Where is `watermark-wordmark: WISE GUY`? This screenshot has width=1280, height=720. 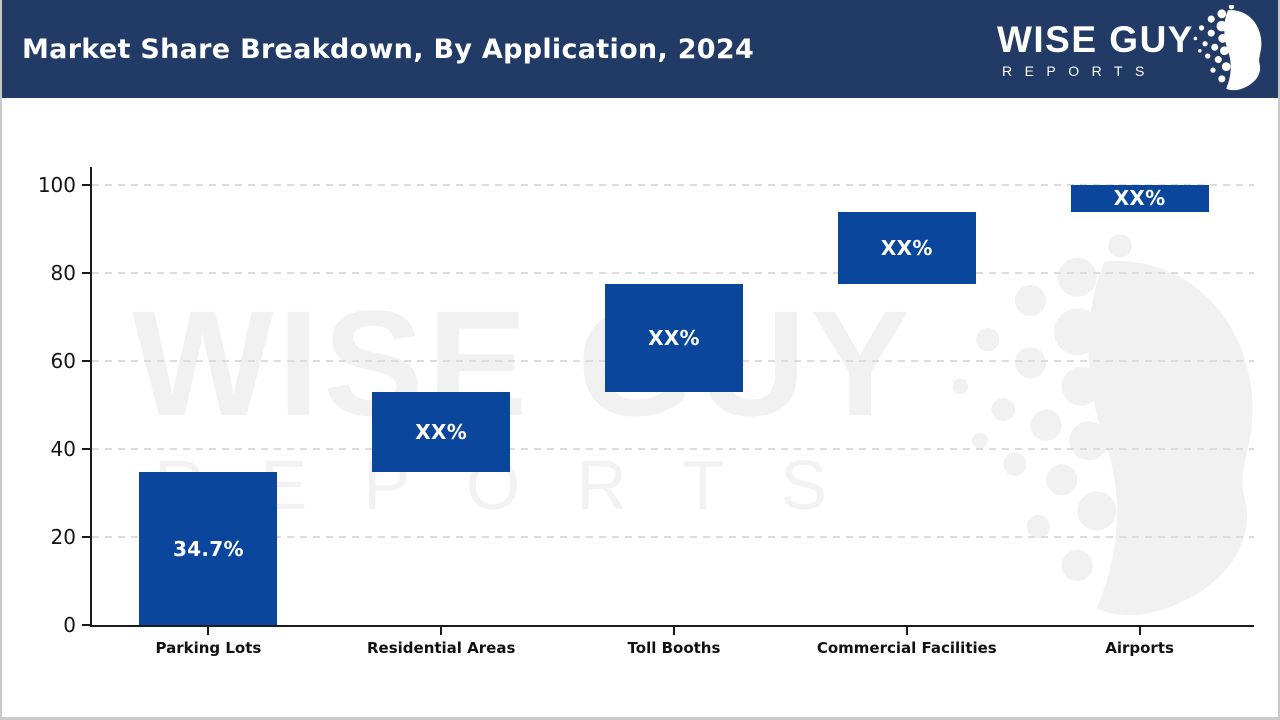
watermark-wordmark: WISE GUY is located at coordinates (523, 363).